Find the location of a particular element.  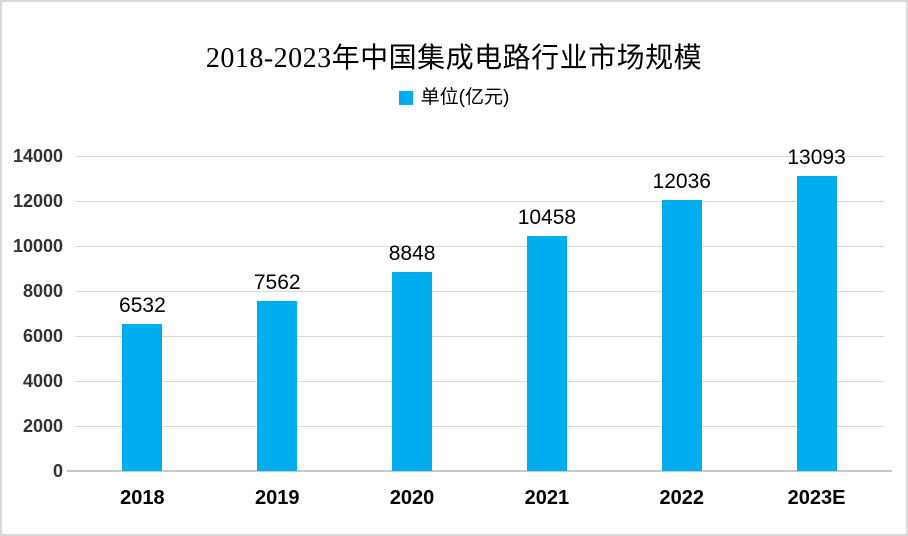

bar-column: 12036 2022 is located at coordinates (681, 332).